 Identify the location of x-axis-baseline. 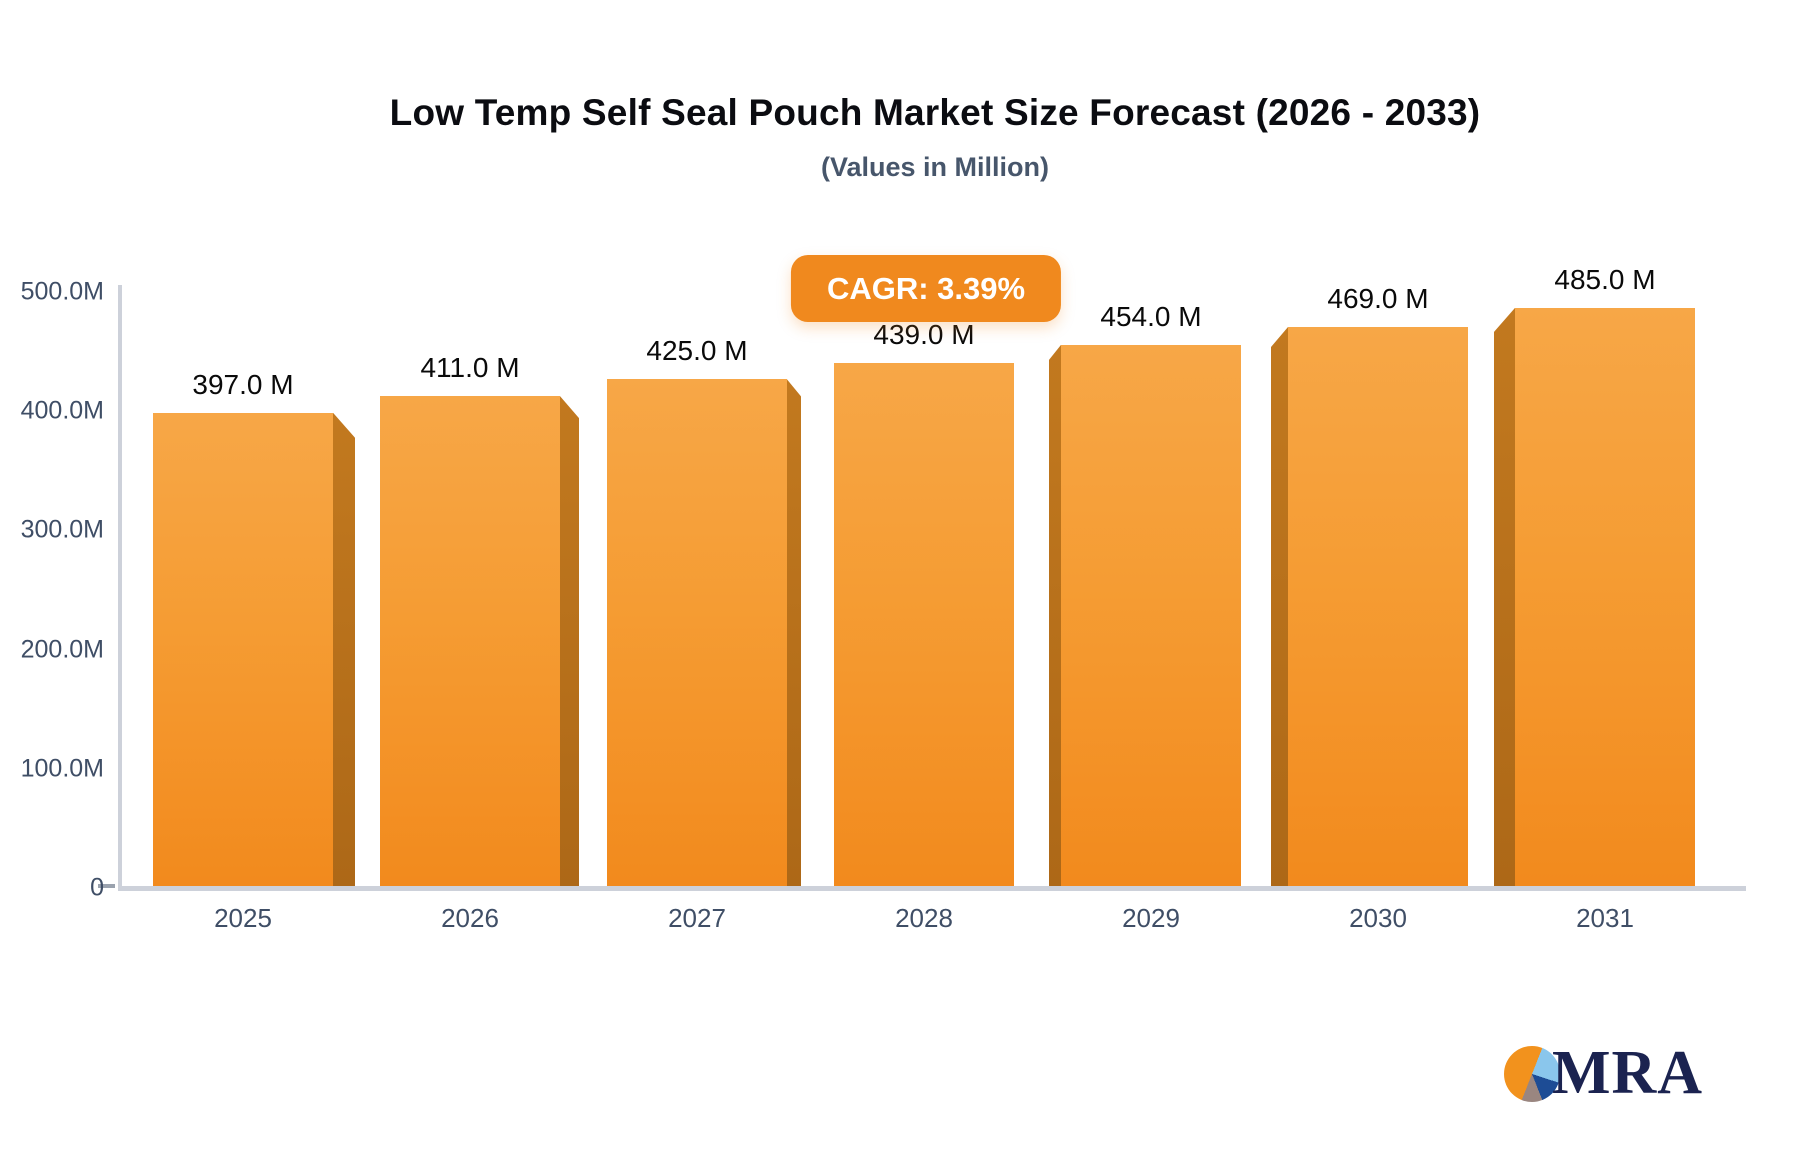
(932, 888).